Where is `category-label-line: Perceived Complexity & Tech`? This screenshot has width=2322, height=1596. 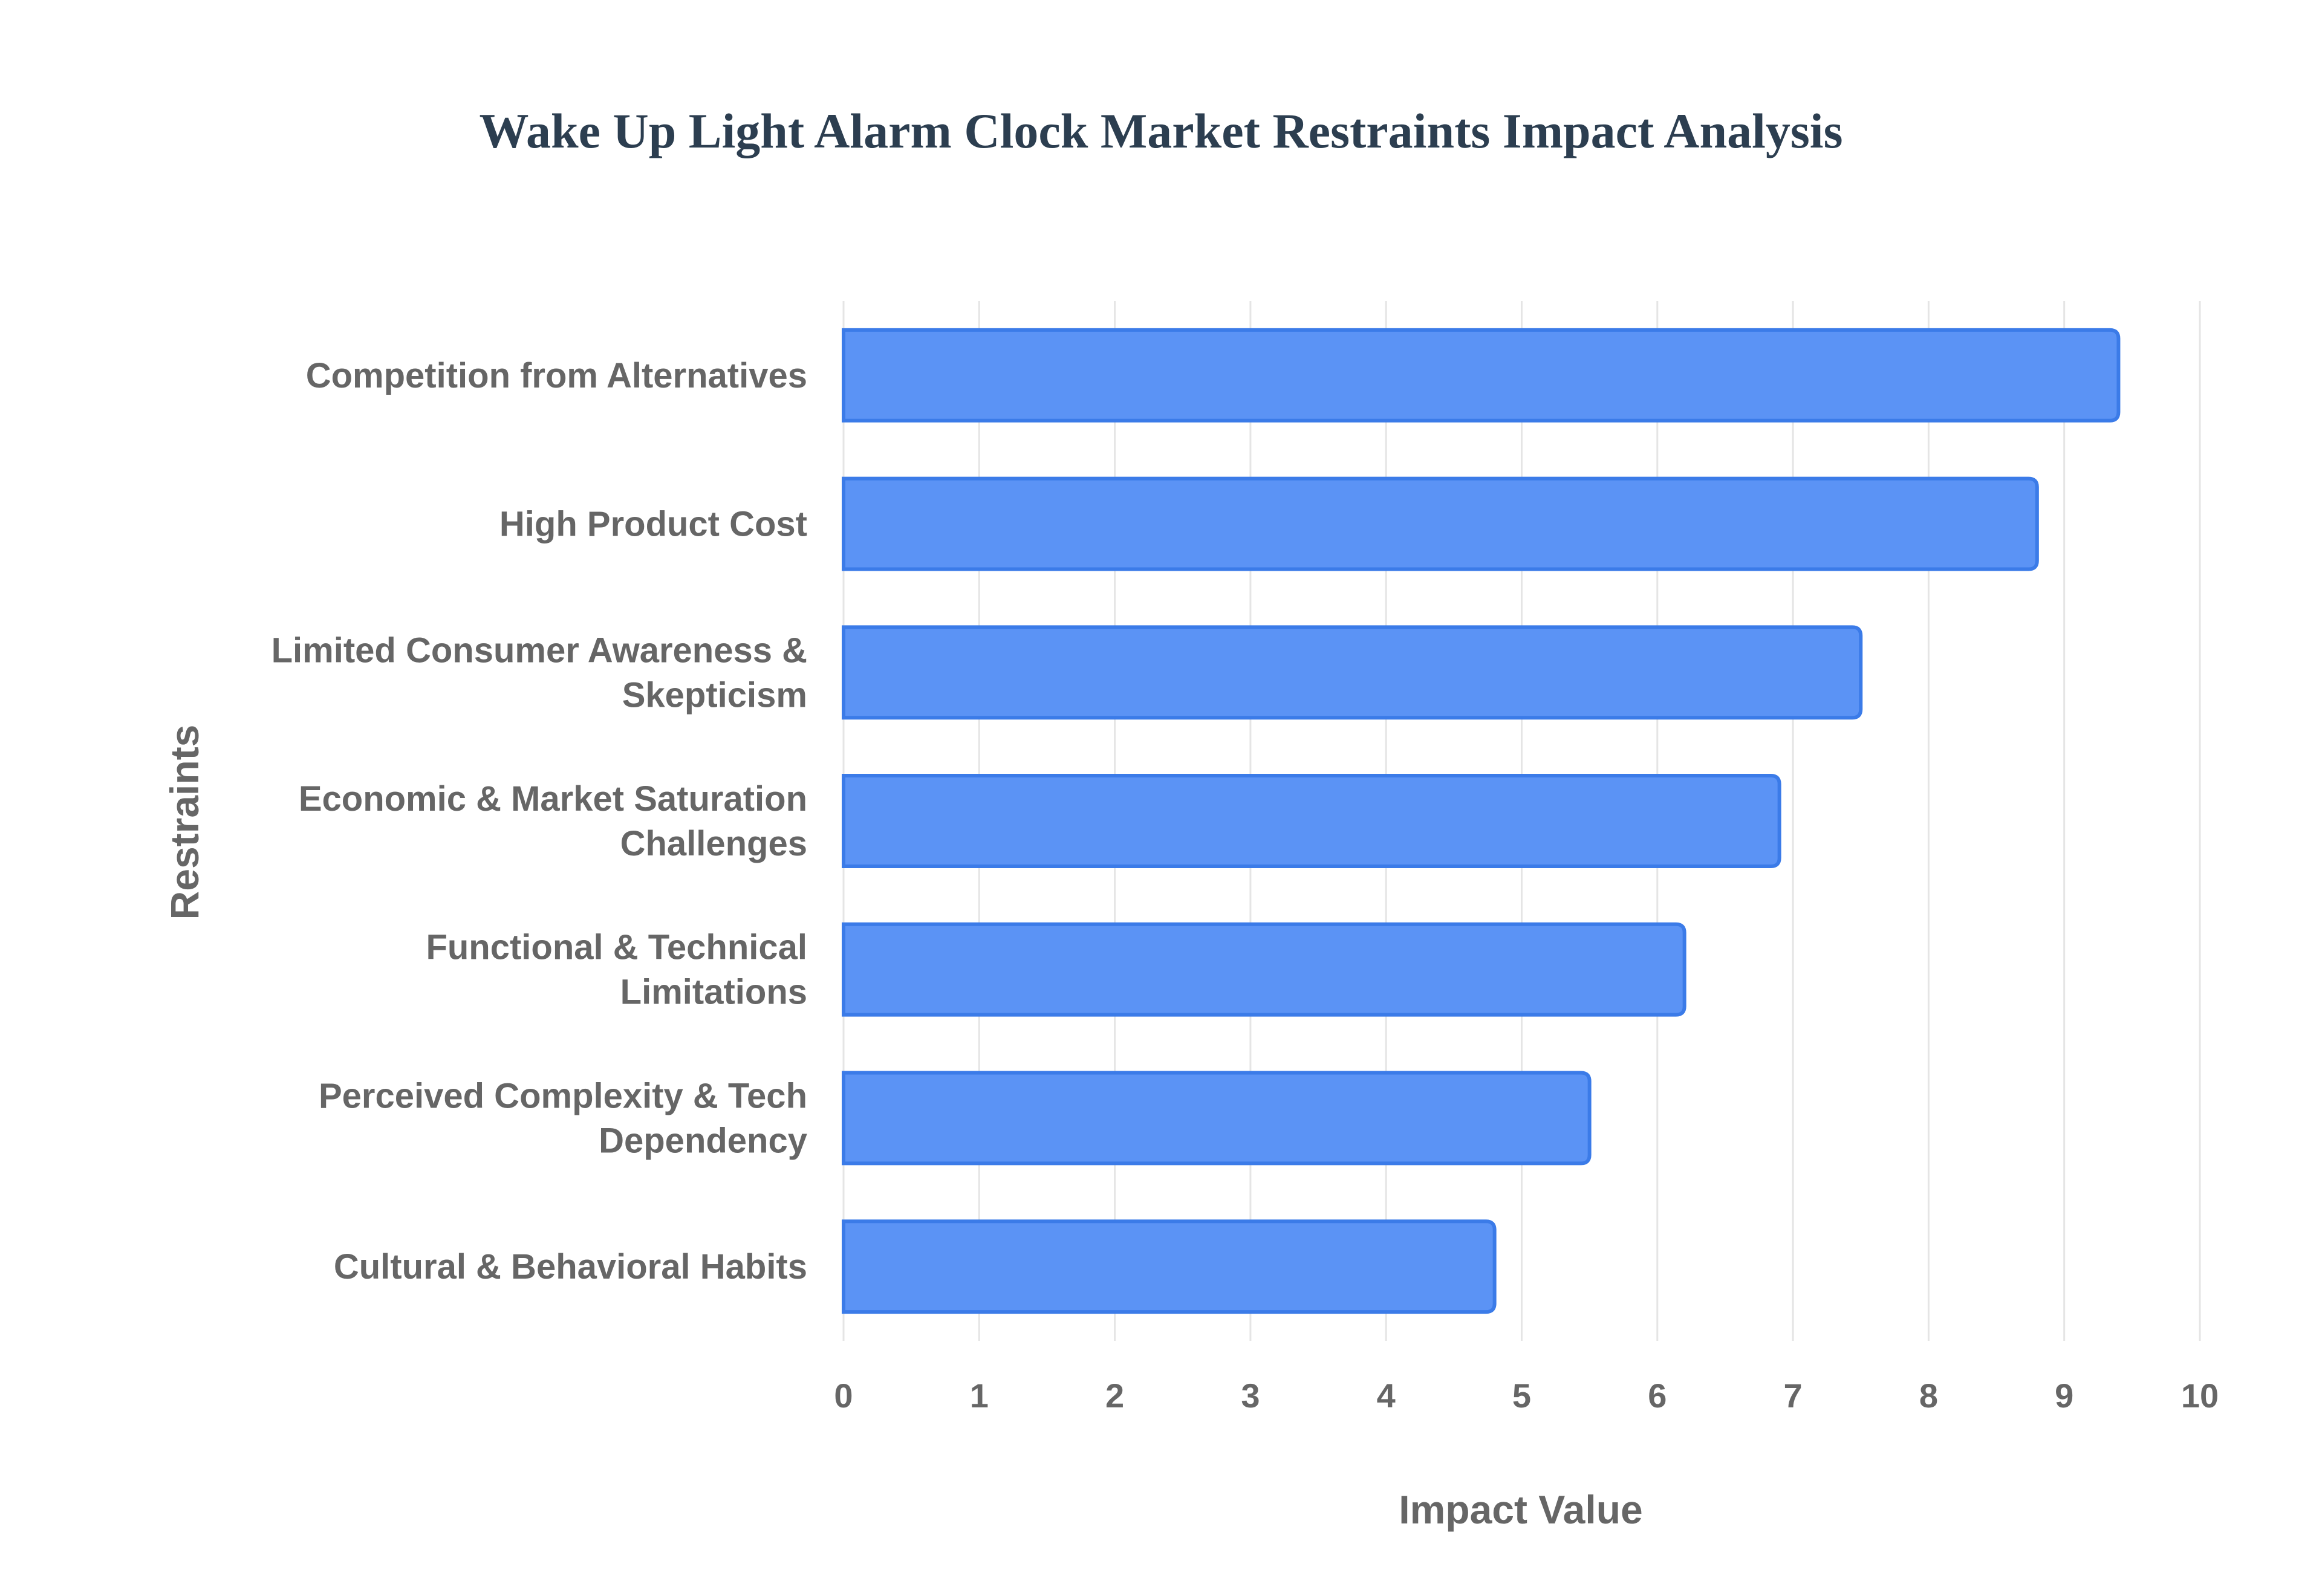
category-label-line: Perceived Complexity & Tech is located at coordinates (563, 1095).